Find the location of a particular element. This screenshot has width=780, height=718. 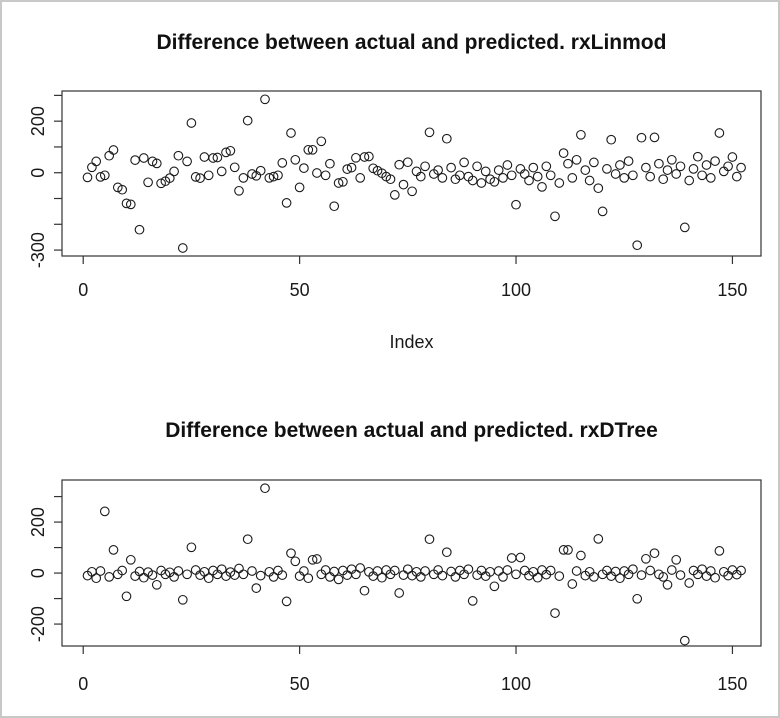

x-axis-label-index: Index is located at coordinates (411, 342).